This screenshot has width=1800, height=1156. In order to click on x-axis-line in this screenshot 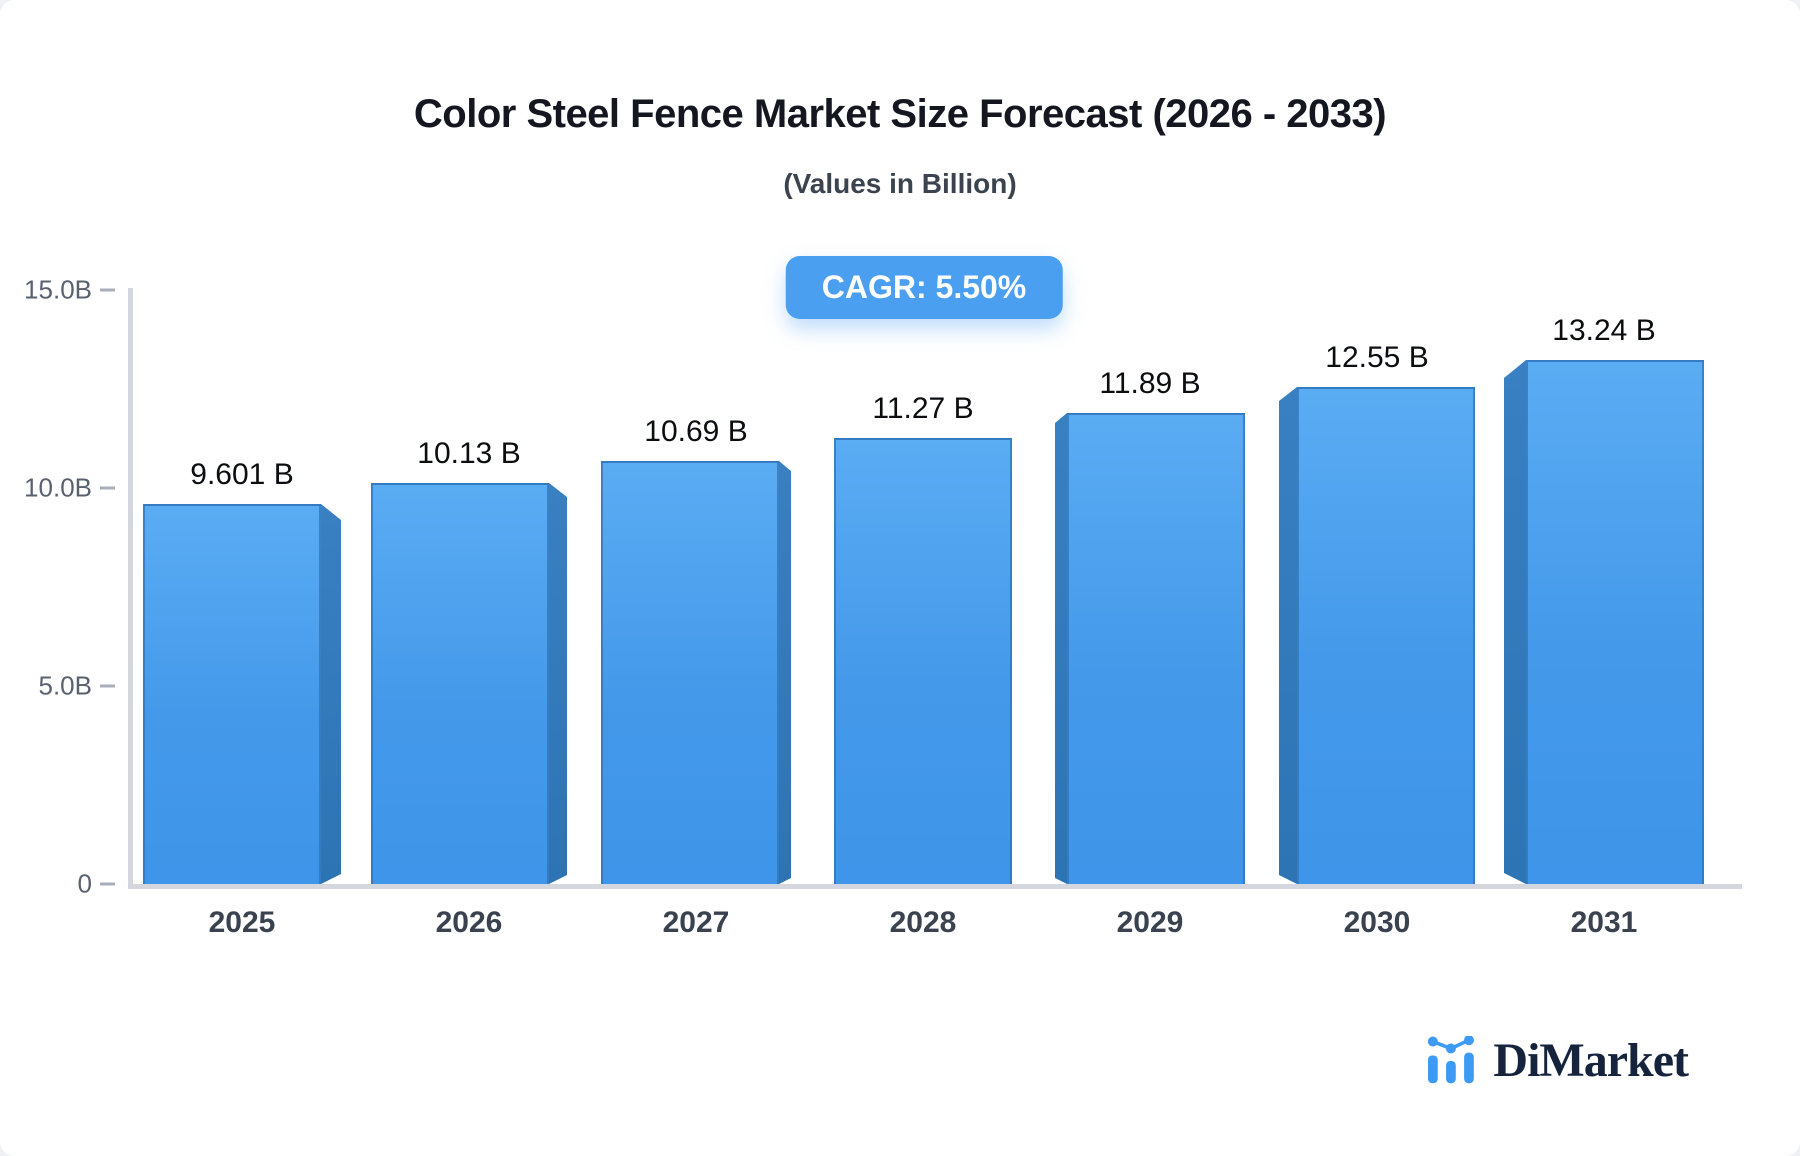, I will do `click(935, 886)`.